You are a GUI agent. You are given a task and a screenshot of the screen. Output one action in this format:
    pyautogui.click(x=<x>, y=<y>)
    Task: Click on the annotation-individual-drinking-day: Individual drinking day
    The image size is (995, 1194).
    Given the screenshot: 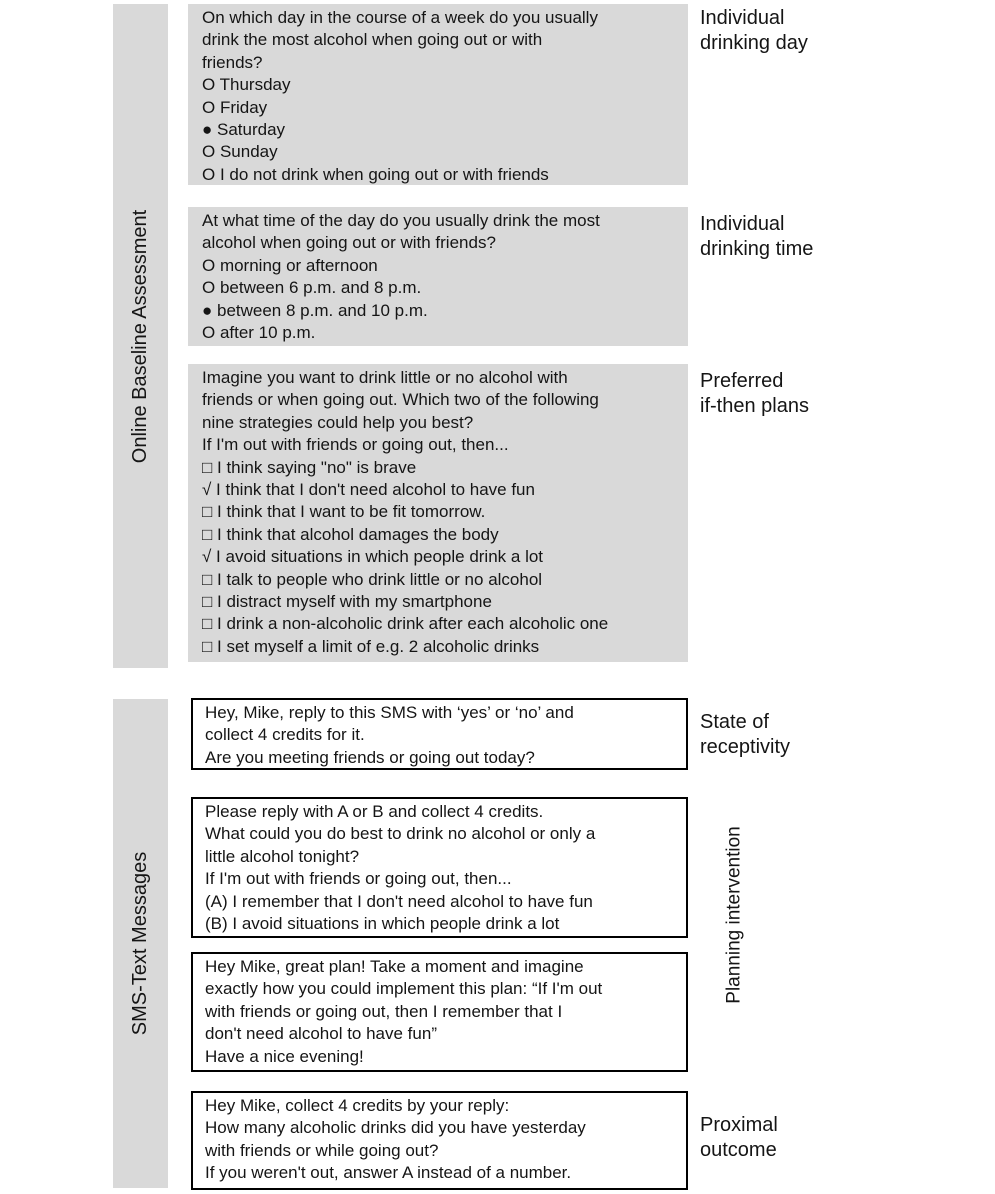 What is the action you would take?
    pyautogui.click(x=754, y=31)
    